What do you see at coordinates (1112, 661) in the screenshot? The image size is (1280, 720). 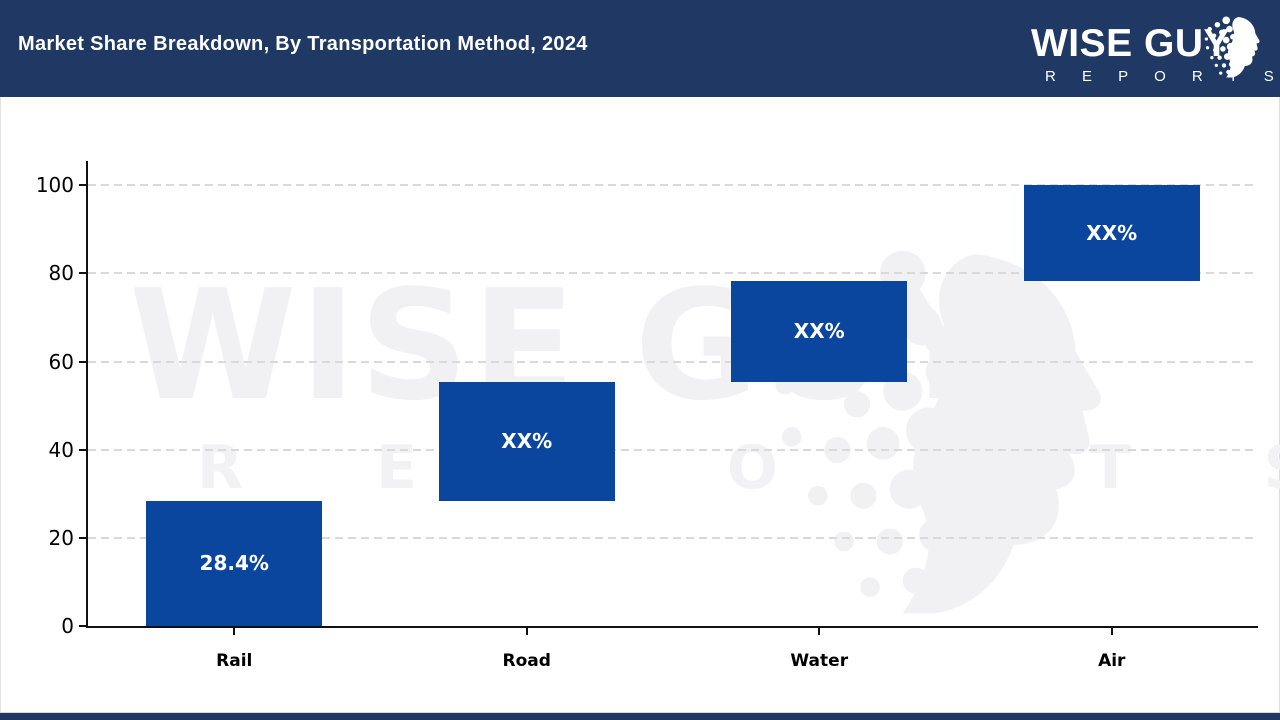 I see `x-axis-label-air: Air` at bounding box center [1112, 661].